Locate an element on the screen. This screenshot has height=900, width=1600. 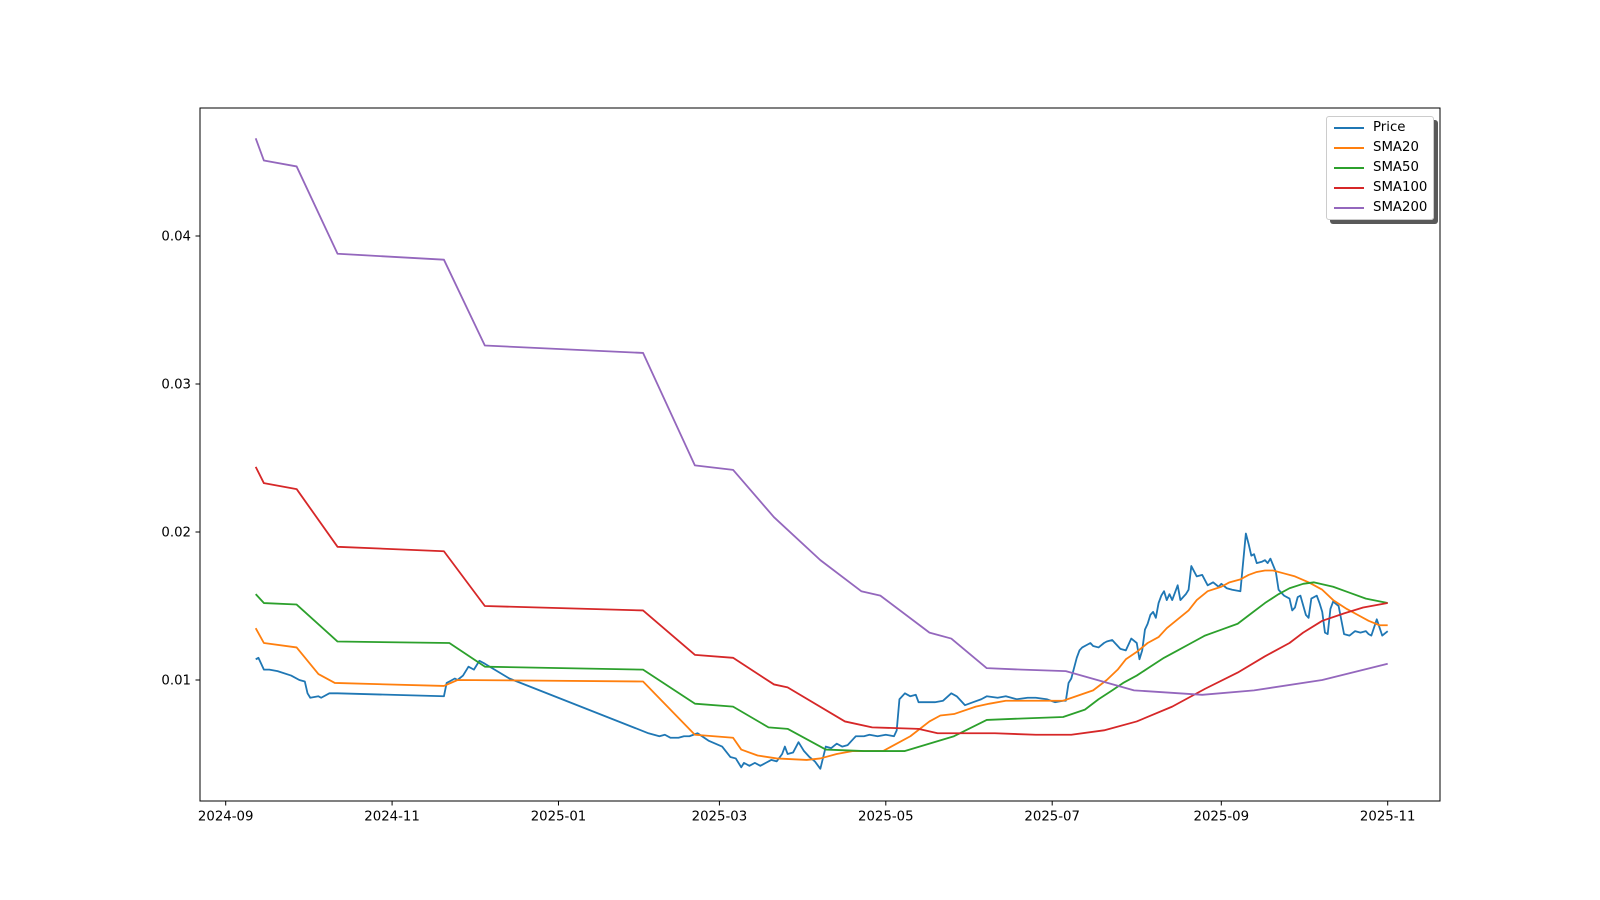
y-tick-label: 0.04 is located at coordinates (176, 237).